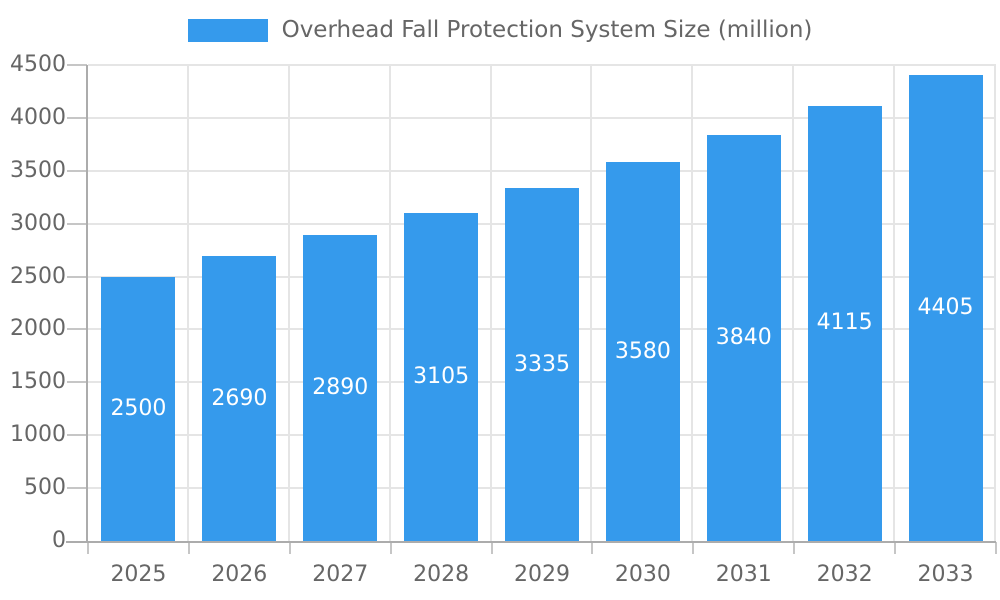 This screenshot has height=600, width=1000. I want to click on bar: 2500, so click(138, 408).